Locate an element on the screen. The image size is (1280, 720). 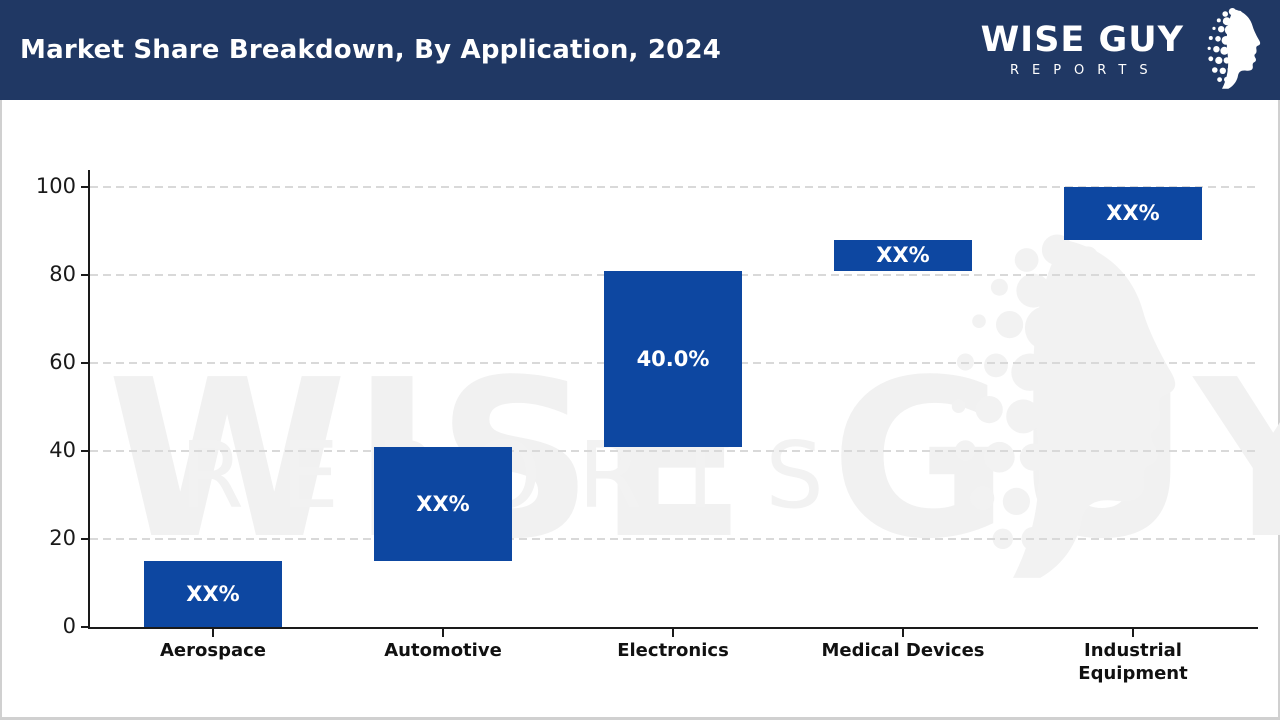
y-tick-label-20: 20 is located at coordinates (62, 538).